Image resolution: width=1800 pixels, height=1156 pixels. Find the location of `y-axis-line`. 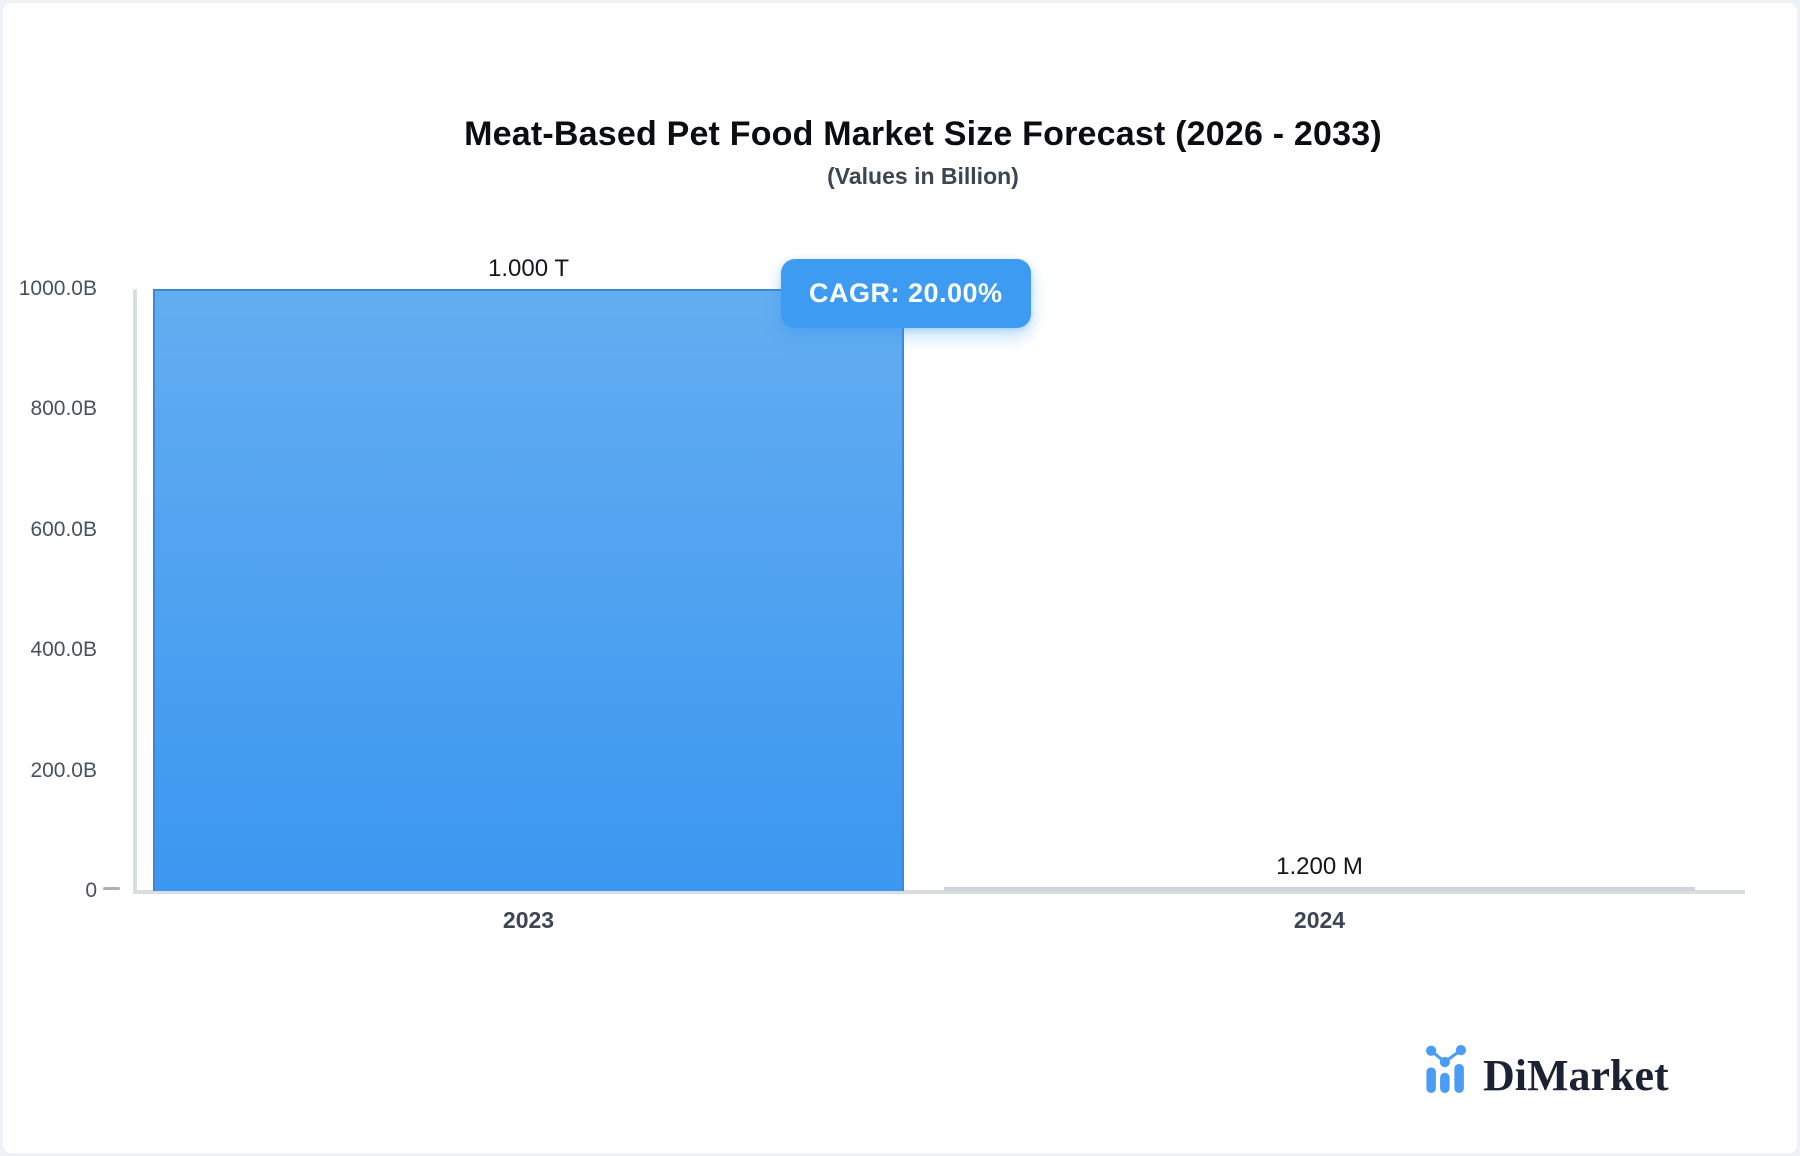

y-axis-line is located at coordinates (135, 591).